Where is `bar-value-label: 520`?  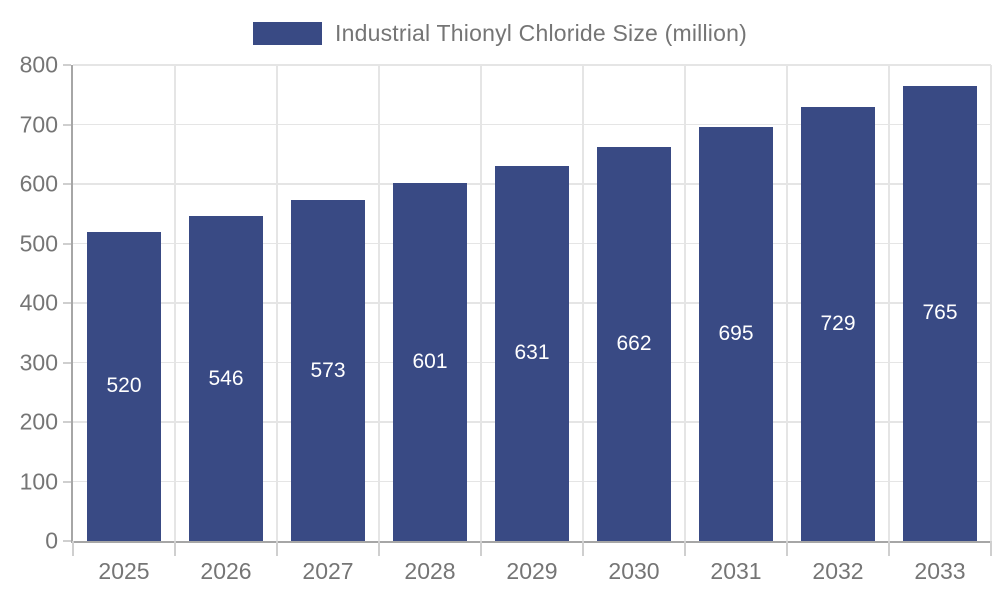
bar-value-label: 520 is located at coordinates (124, 386).